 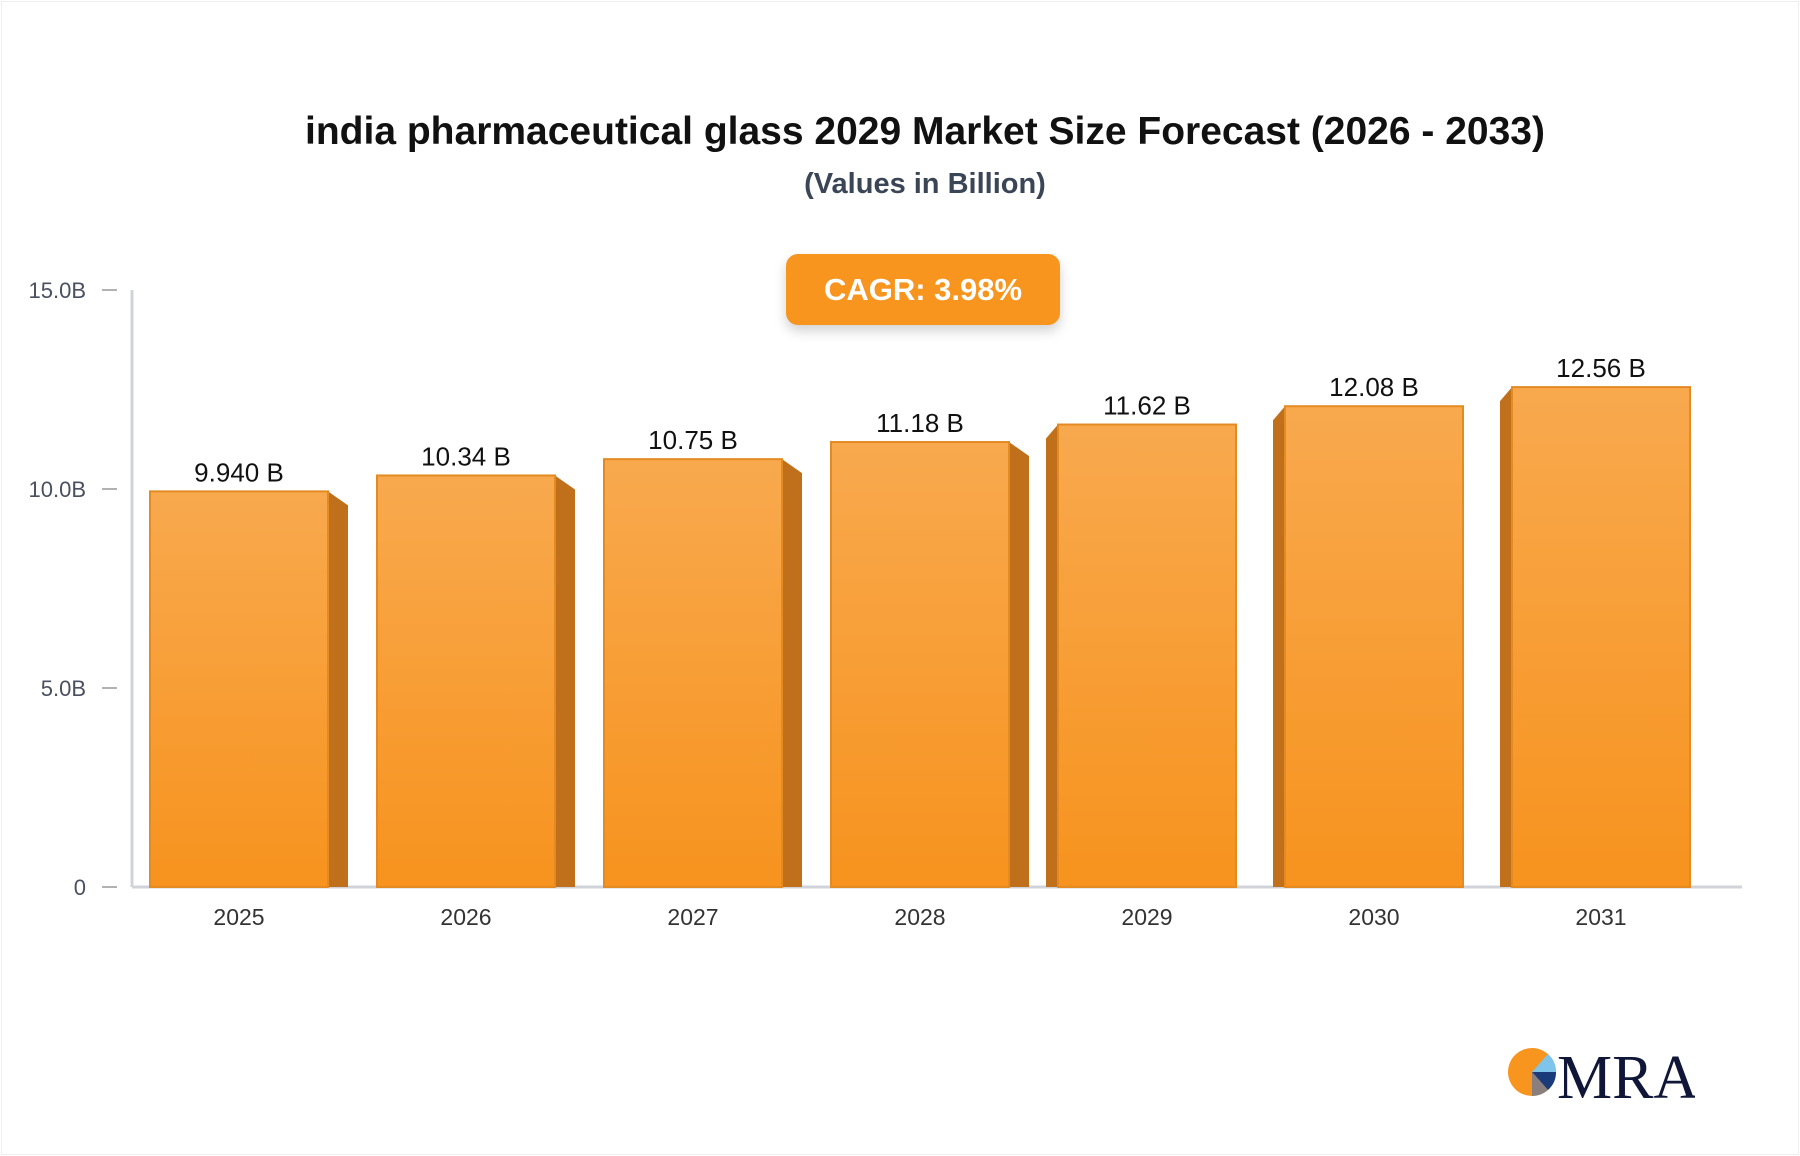 I want to click on logo-text: MRA, so click(x=1626, y=1077).